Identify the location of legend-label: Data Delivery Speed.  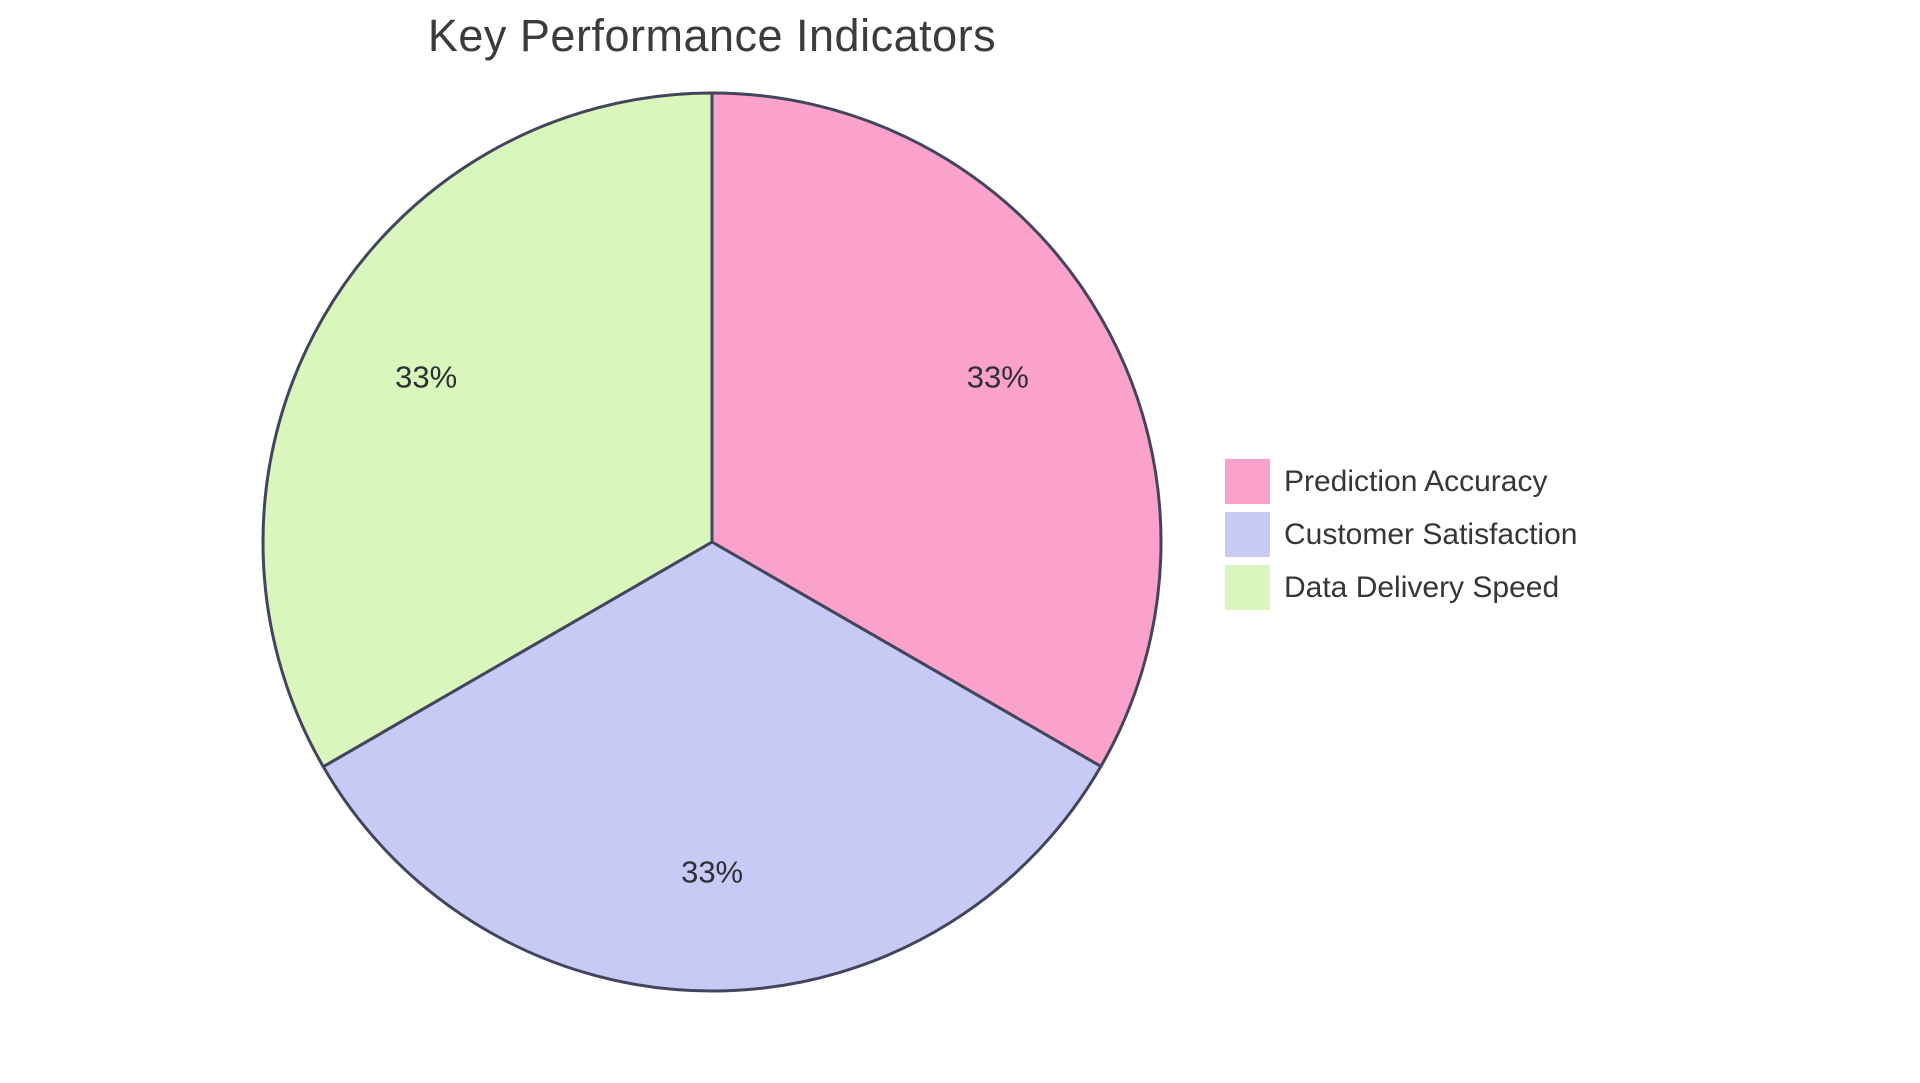
(1422, 587).